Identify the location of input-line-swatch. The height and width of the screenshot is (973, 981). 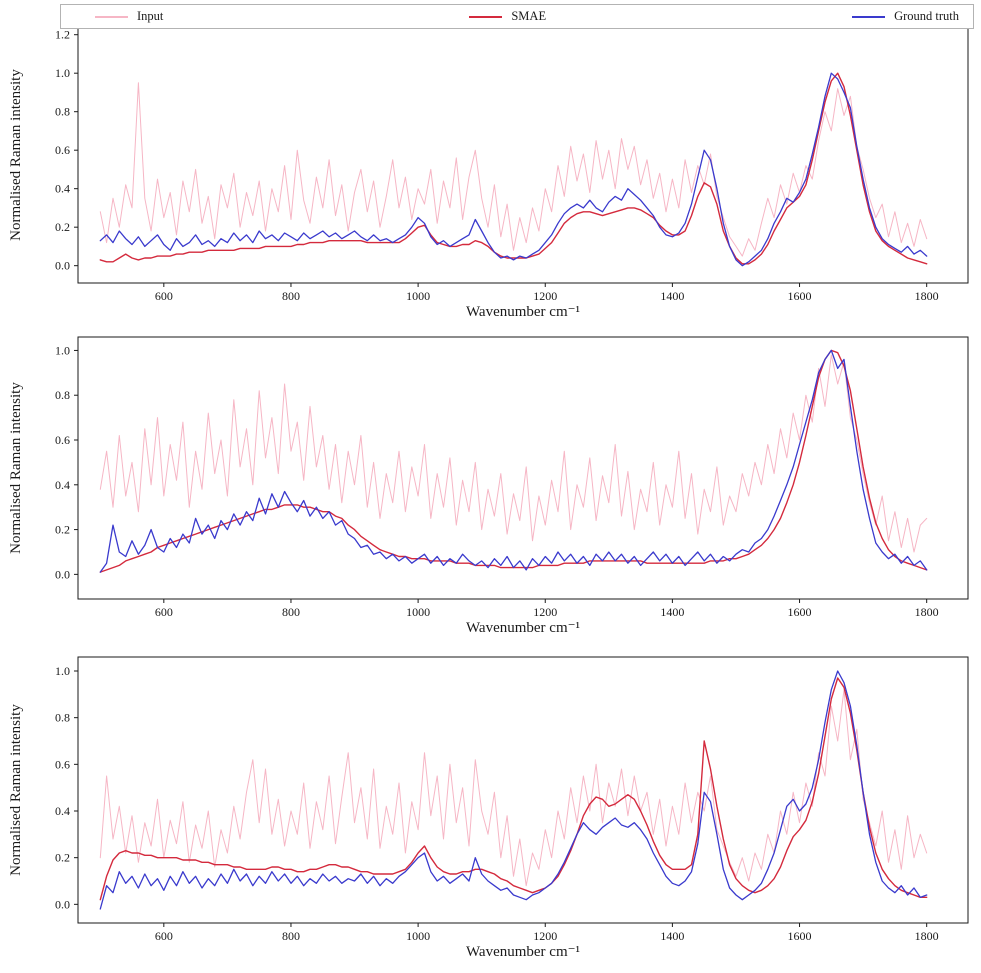
(111, 16).